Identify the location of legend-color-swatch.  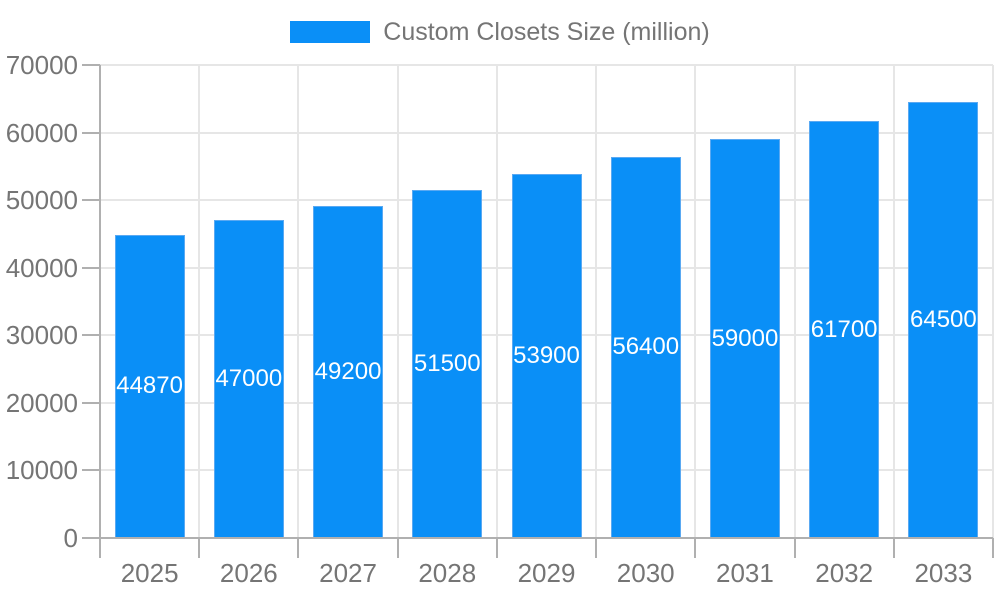
(330, 32).